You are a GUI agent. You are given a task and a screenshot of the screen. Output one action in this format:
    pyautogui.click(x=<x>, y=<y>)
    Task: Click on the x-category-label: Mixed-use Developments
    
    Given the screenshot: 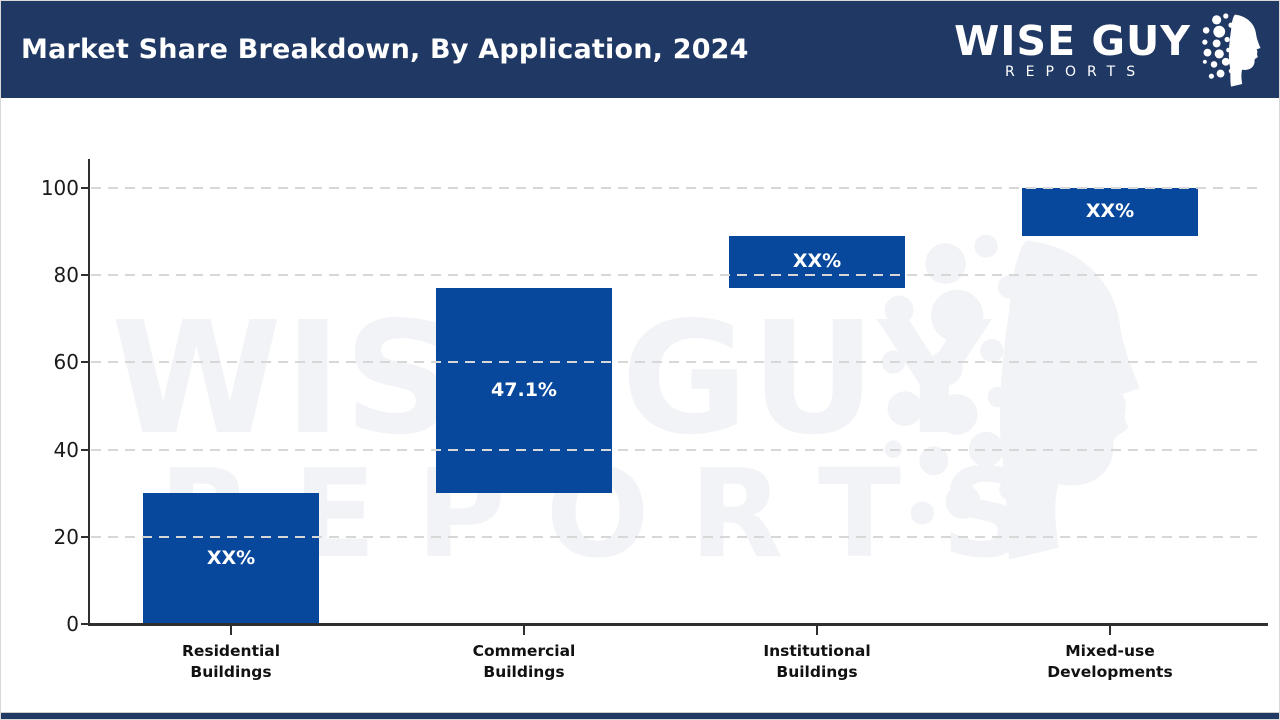 What is the action you would take?
    pyautogui.click(x=1110, y=662)
    